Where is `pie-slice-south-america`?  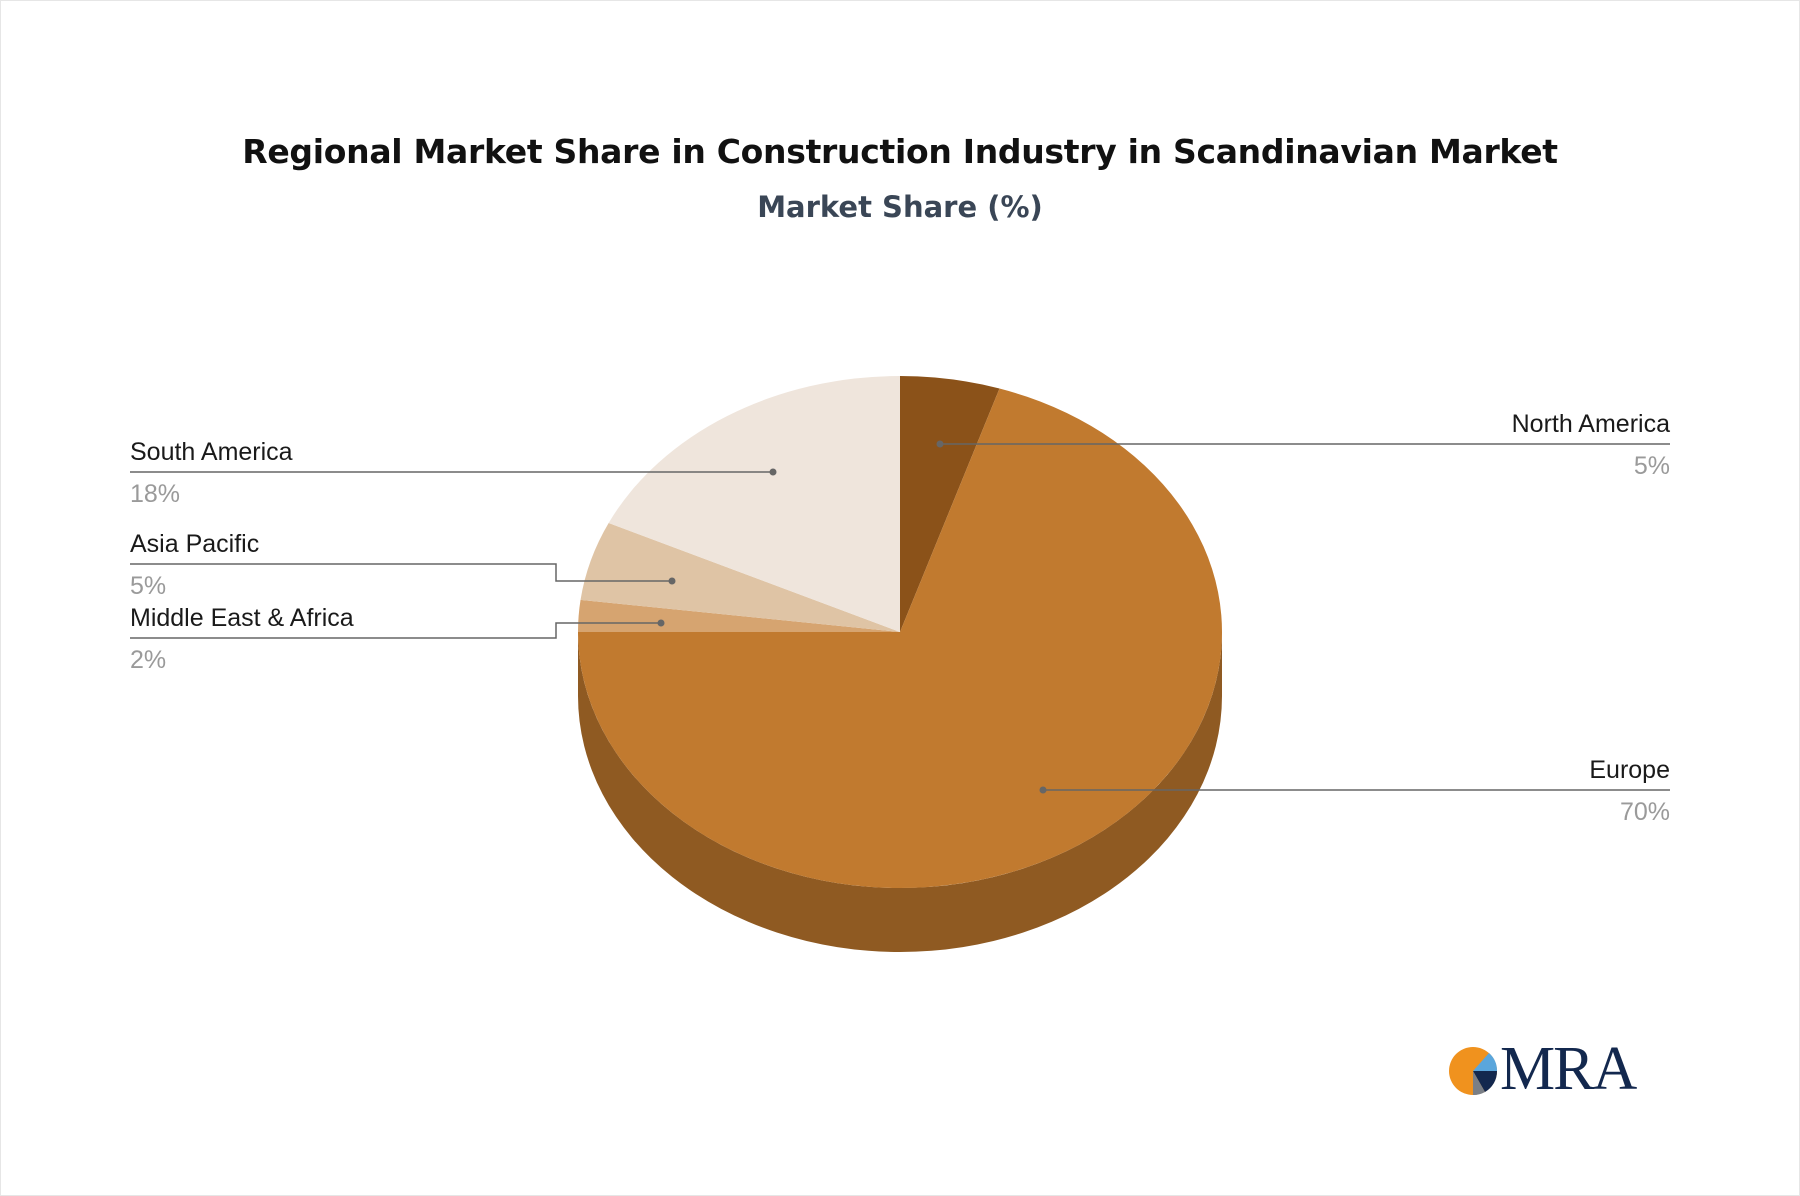 pie-slice-south-america is located at coordinates (754, 504).